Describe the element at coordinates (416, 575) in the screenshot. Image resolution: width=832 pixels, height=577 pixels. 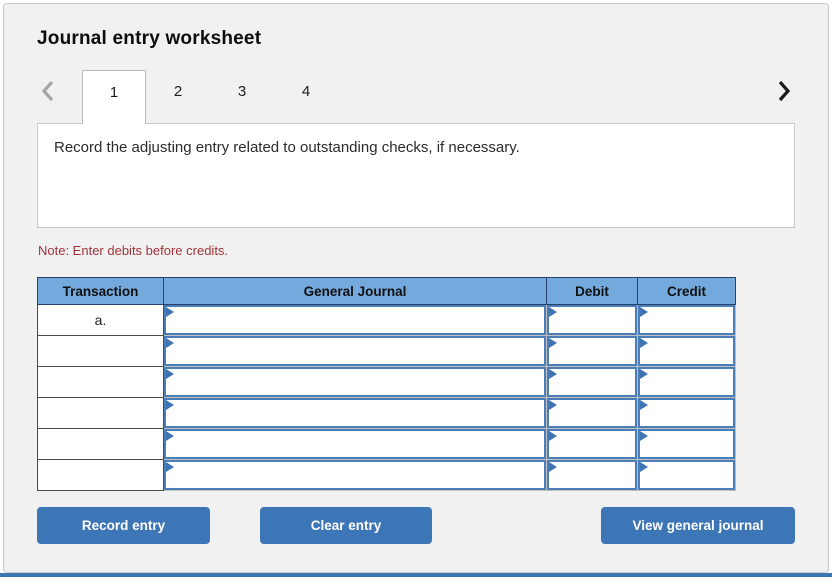
I see `bottom-accent-bar` at that location.